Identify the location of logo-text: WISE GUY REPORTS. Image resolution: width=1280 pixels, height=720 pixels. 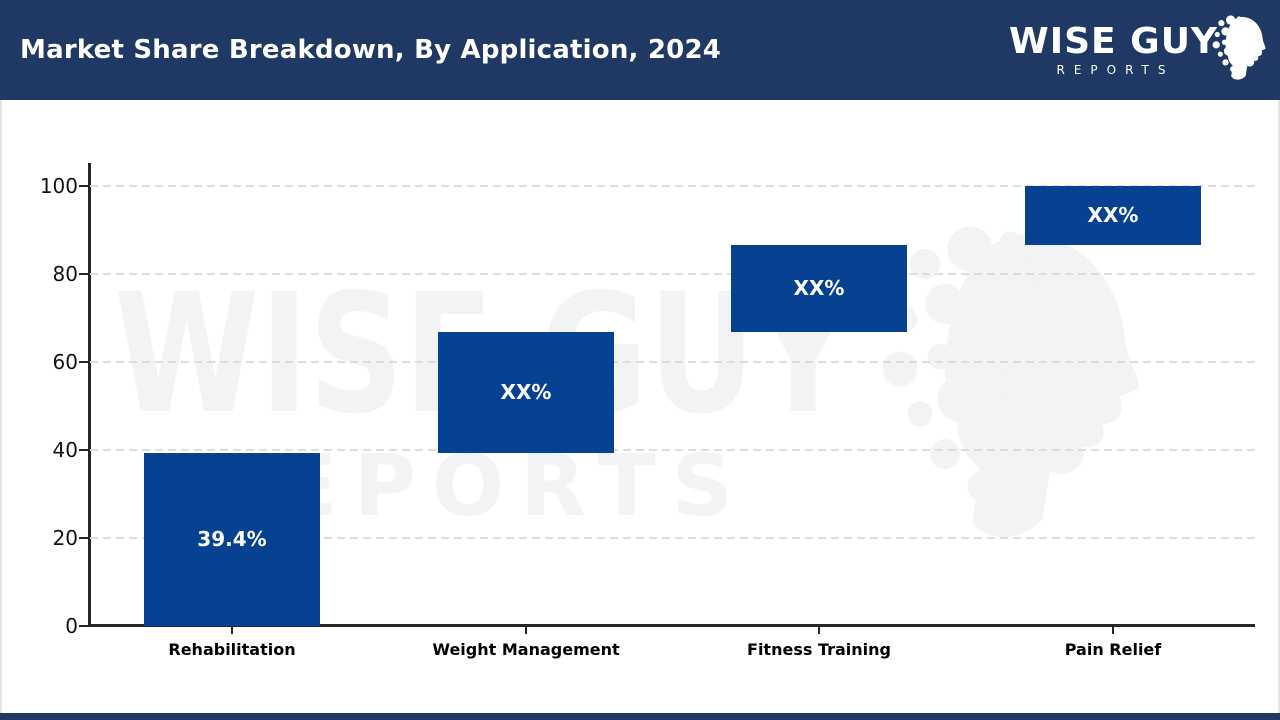
(1113, 48).